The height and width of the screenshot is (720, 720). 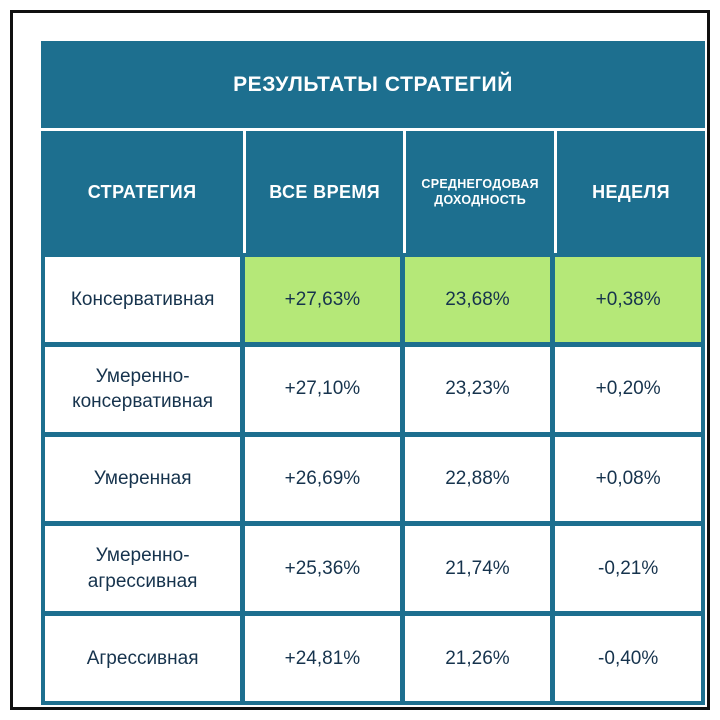 I want to click on cell-all-time: +27,63%, so click(x=322, y=299).